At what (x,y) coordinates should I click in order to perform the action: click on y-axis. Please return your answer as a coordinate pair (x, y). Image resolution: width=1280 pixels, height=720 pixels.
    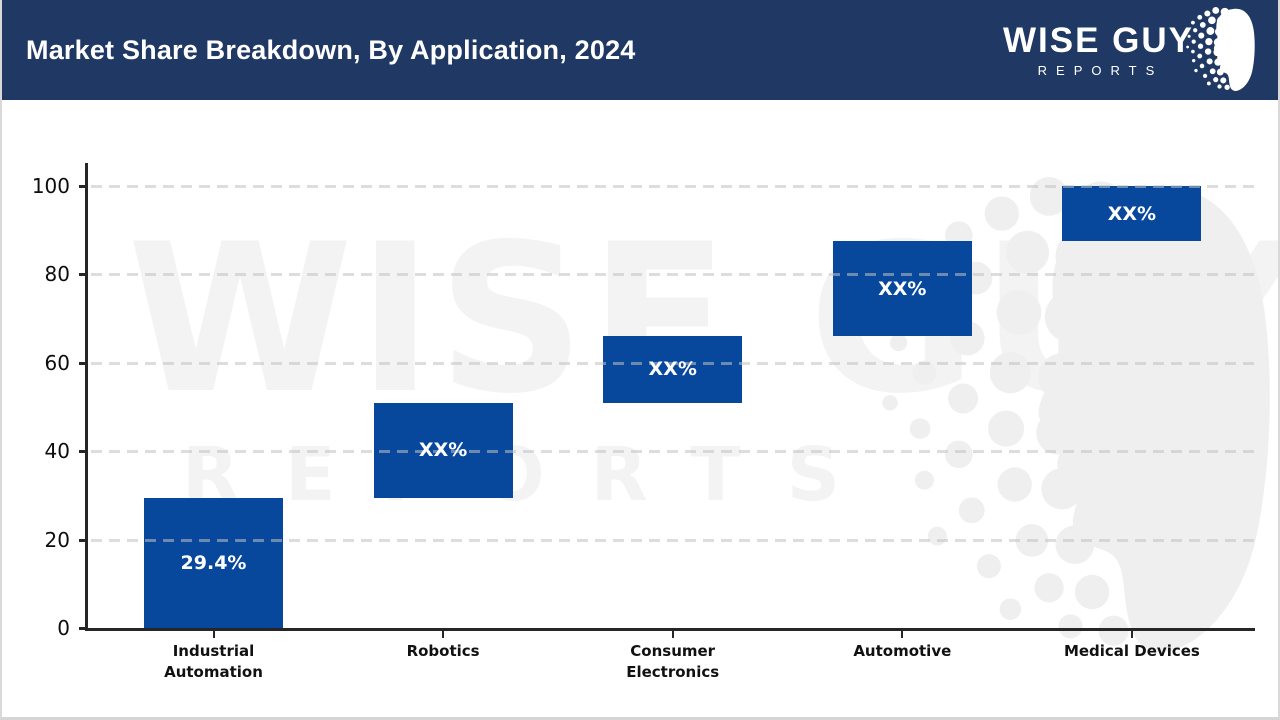
    Looking at the image, I should click on (86, 397).